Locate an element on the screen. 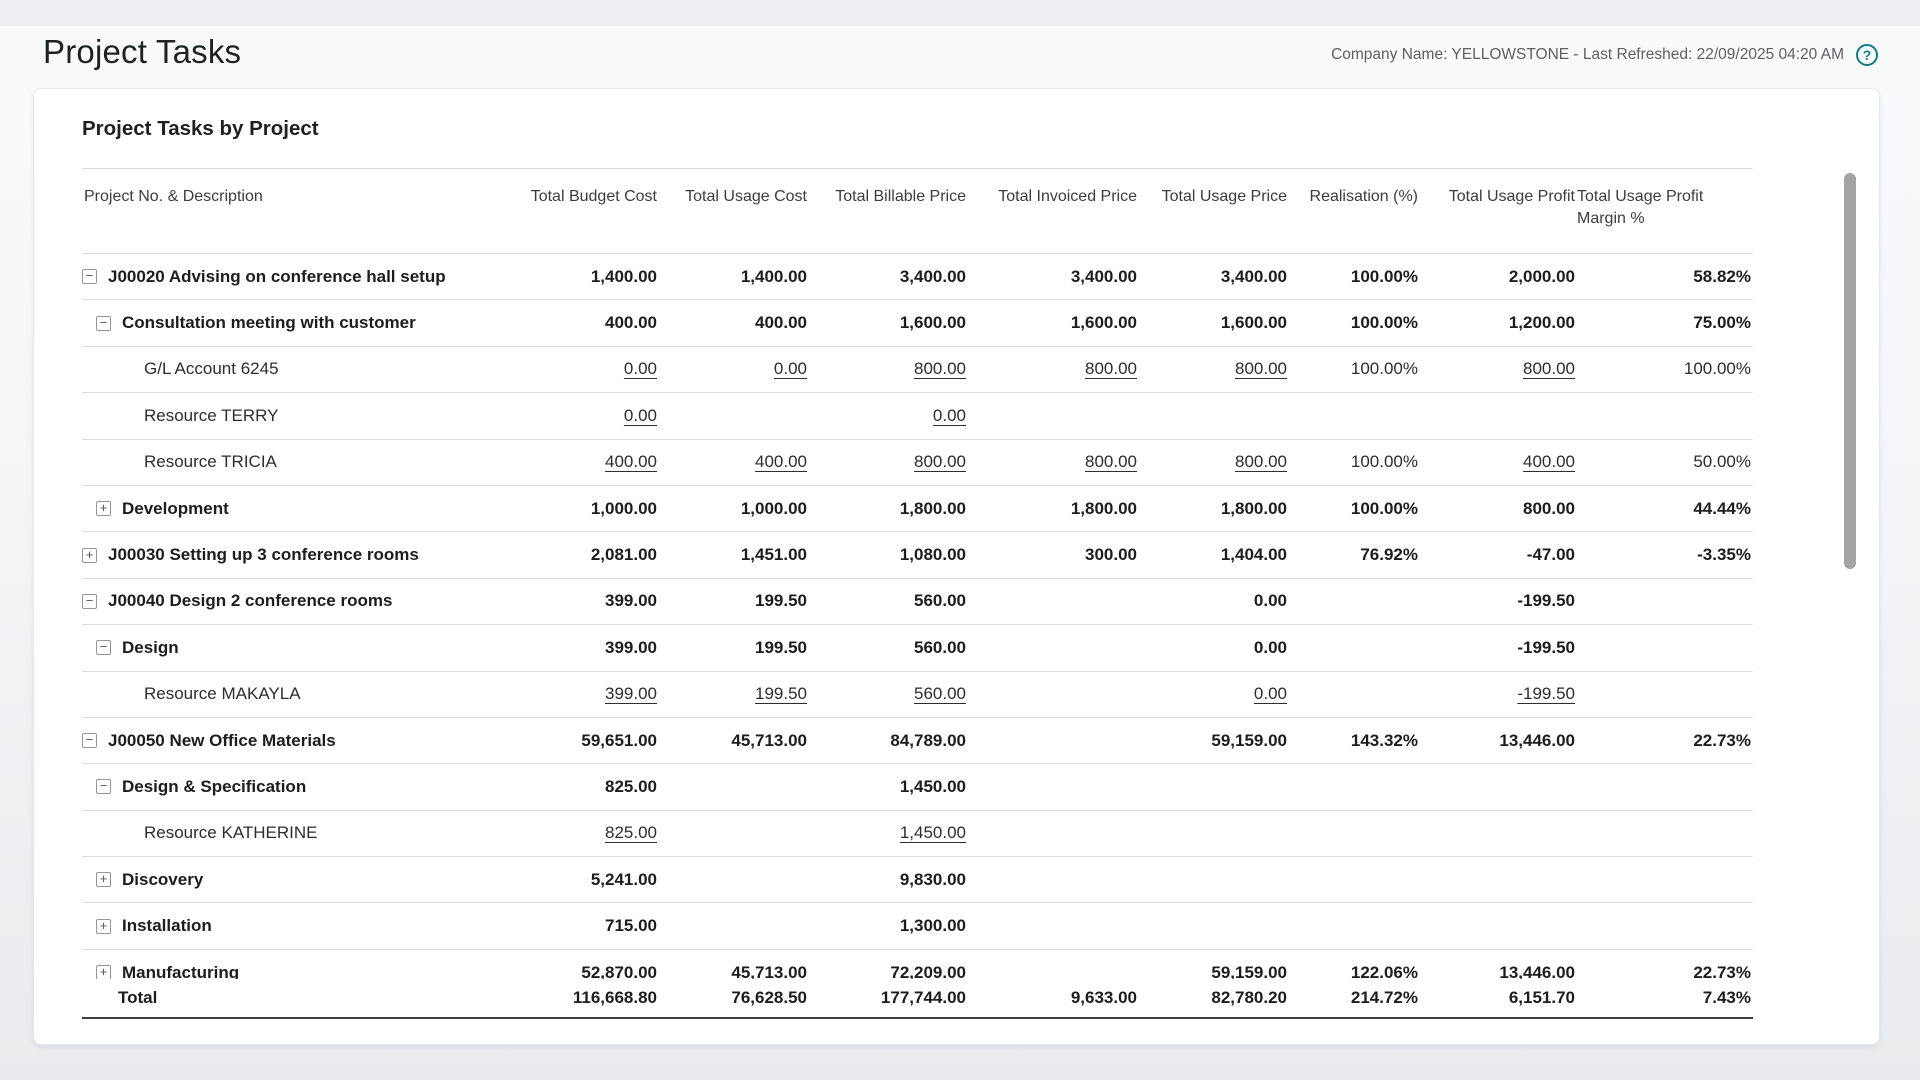  help-icon: ? is located at coordinates (1867, 55).